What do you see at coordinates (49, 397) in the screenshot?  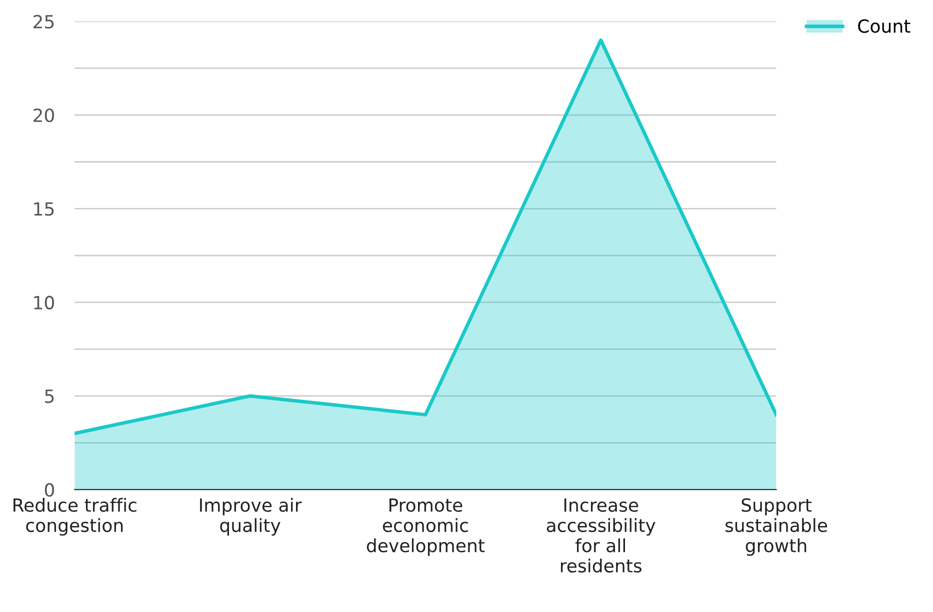 I see `y-tick-label: 5` at bounding box center [49, 397].